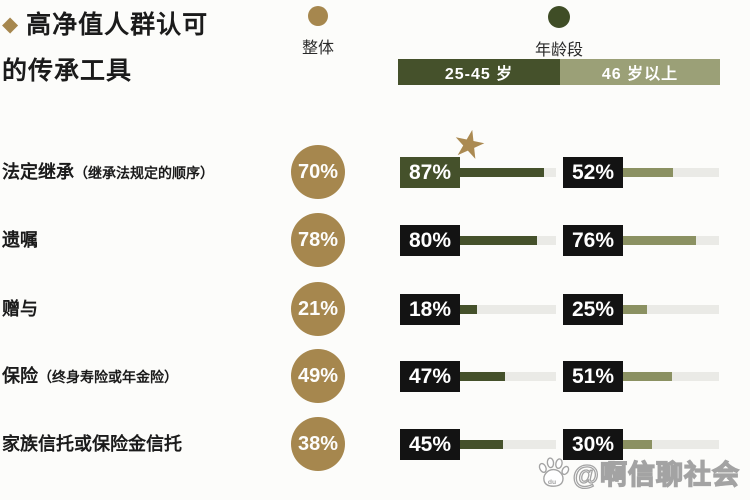 This screenshot has height=500, width=750. What do you see at coordinates (375, 444) in the screenshot?
I see `table-row: 家族信托或保险金信托 38% 45% 30%` at bounding box center [375, 444].